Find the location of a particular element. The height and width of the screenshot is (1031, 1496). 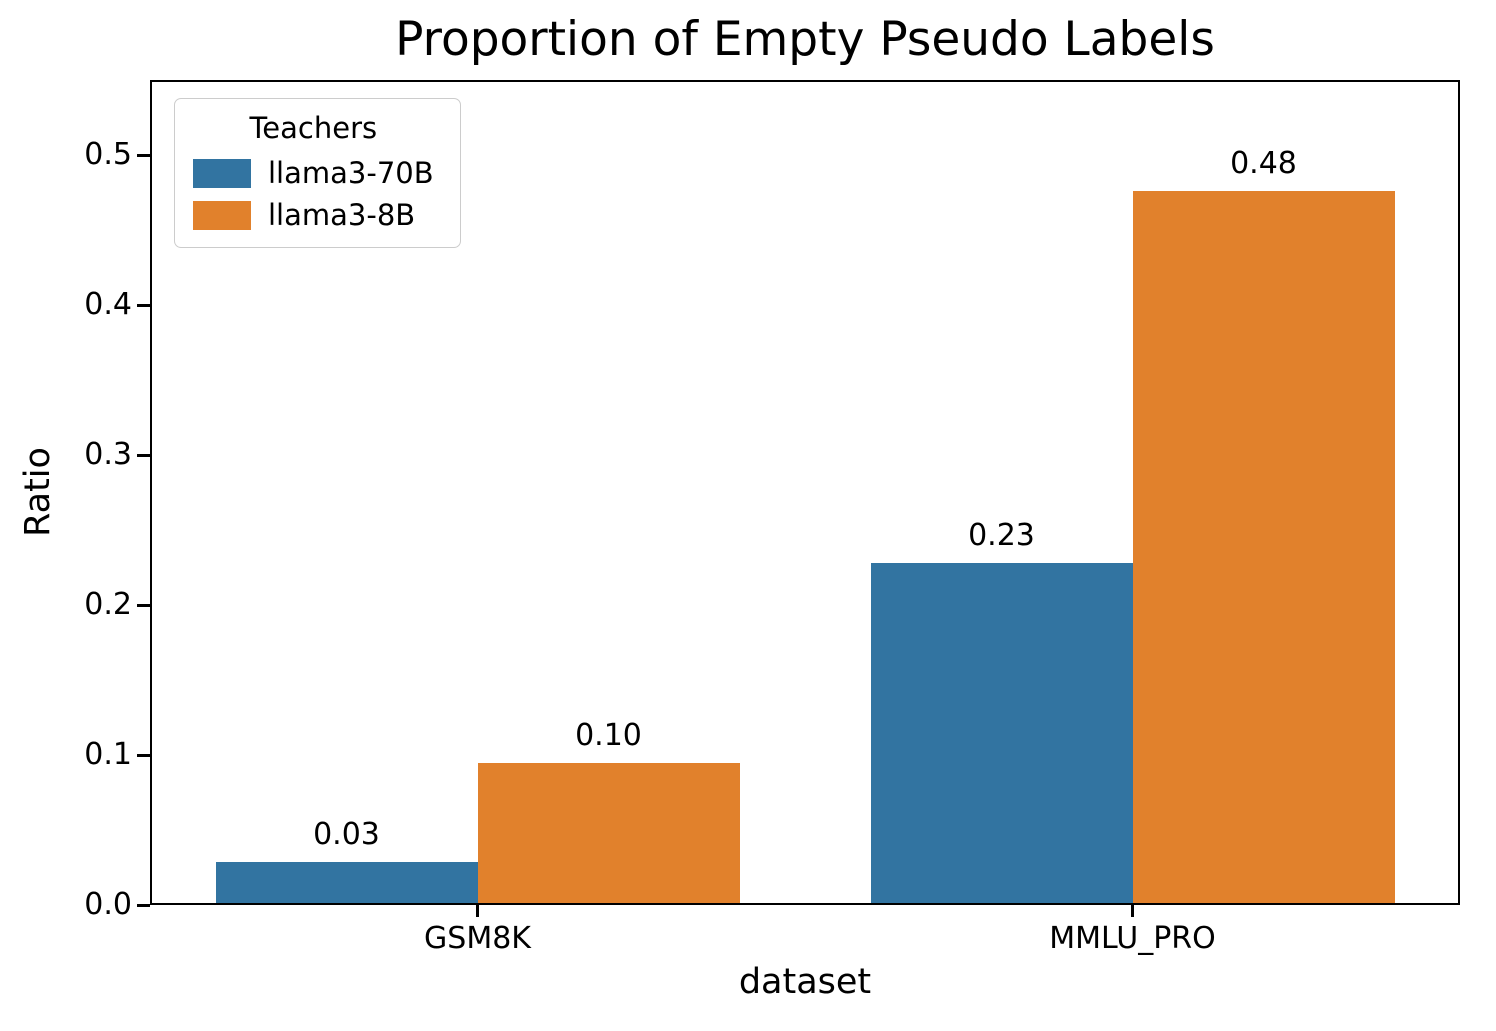

legend-item: llama3-8B is located at coordinates (313, 215).